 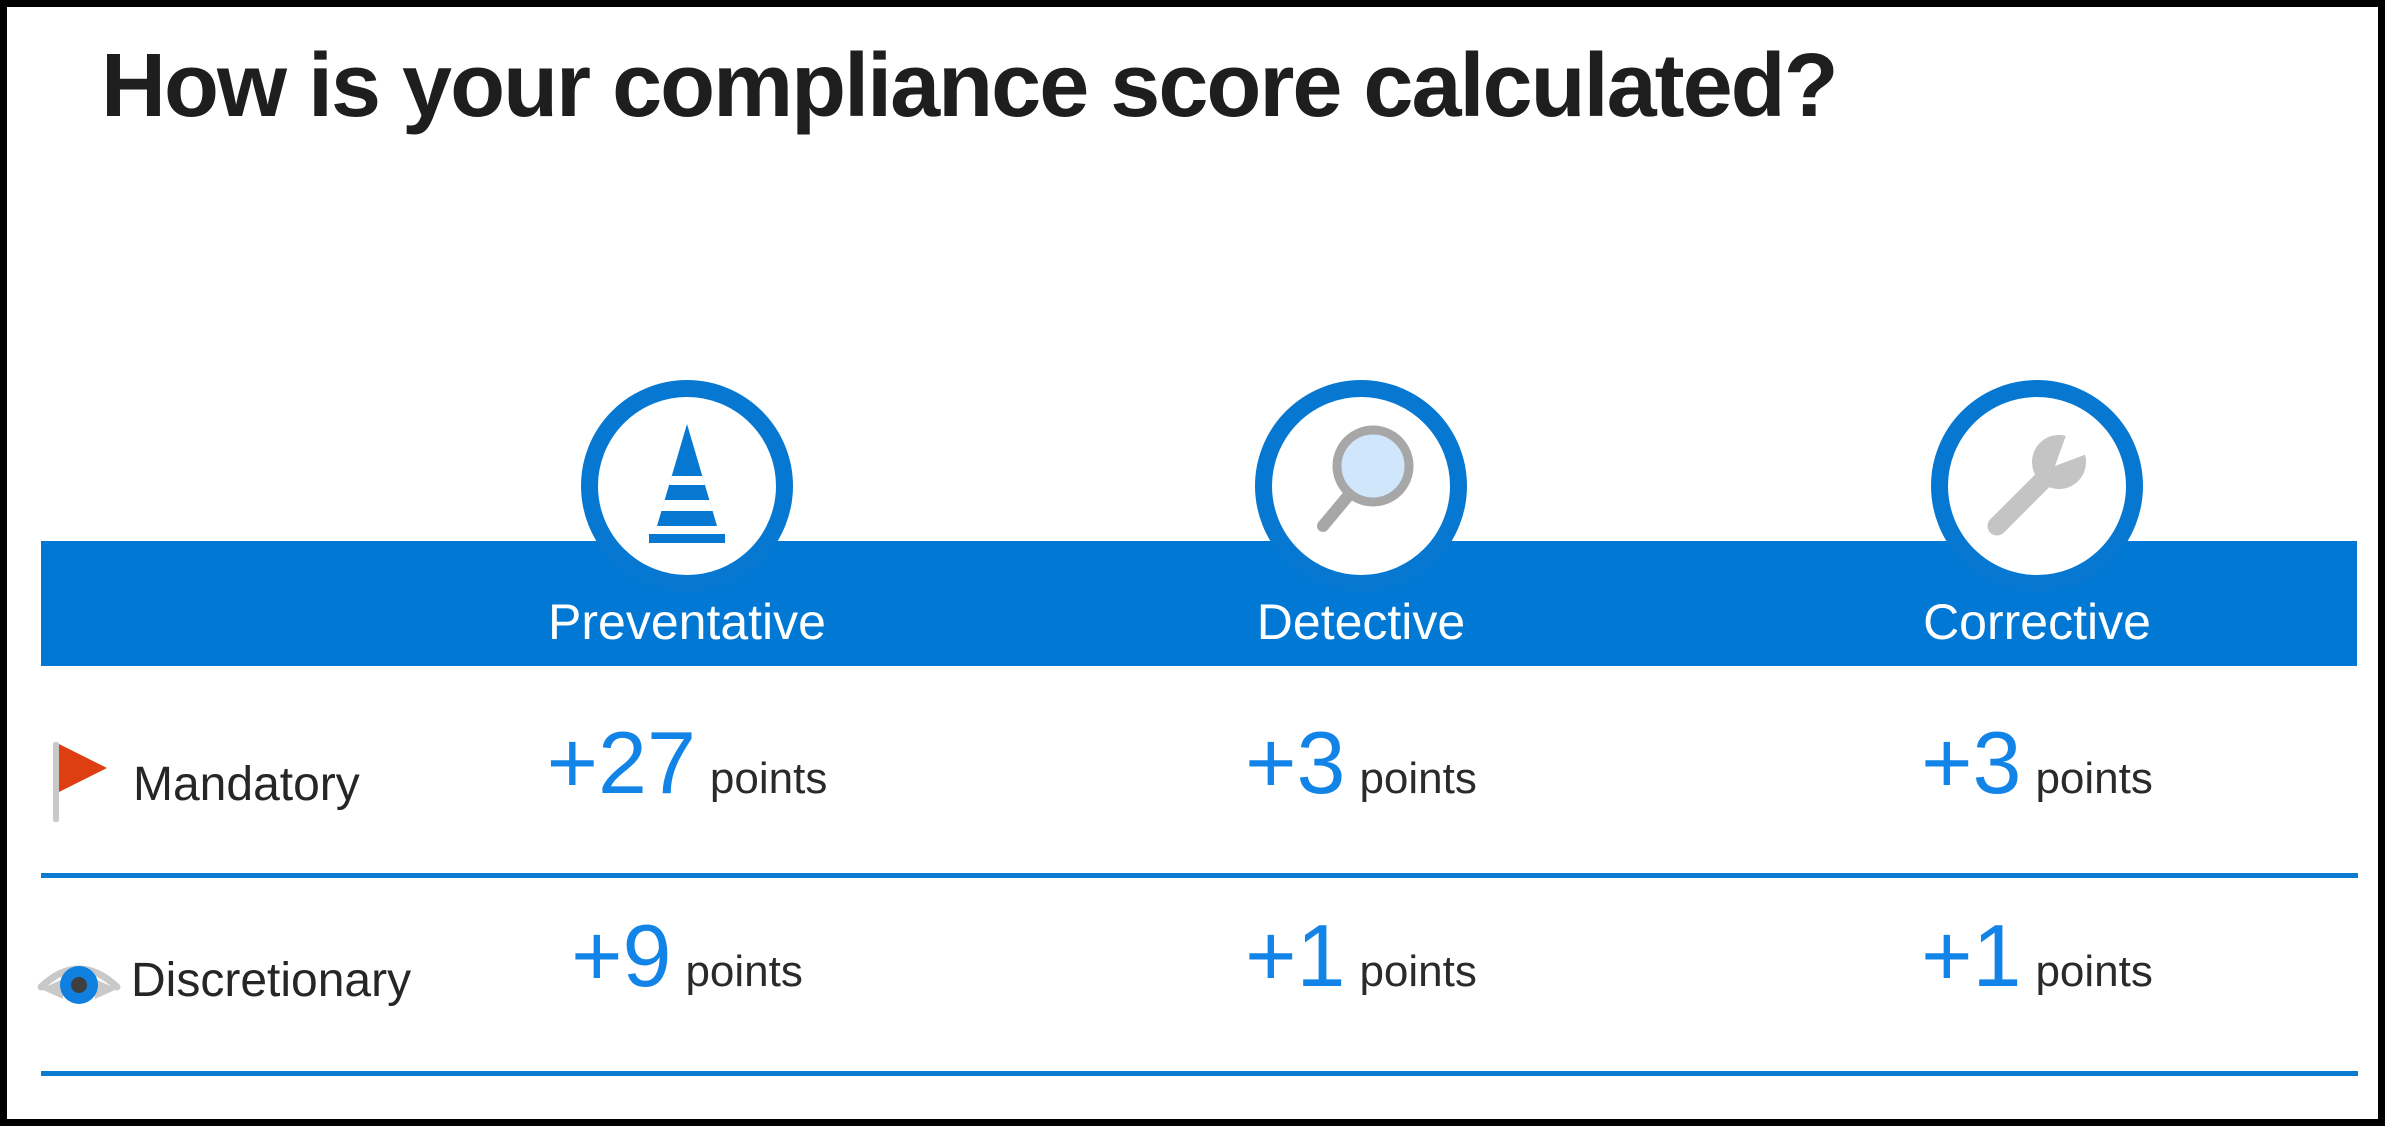 What do you see at coordinates (970, 86) in the screenshot?
I see `page-title: How is your compliance score calculated?` at bounding box center [970, 86].